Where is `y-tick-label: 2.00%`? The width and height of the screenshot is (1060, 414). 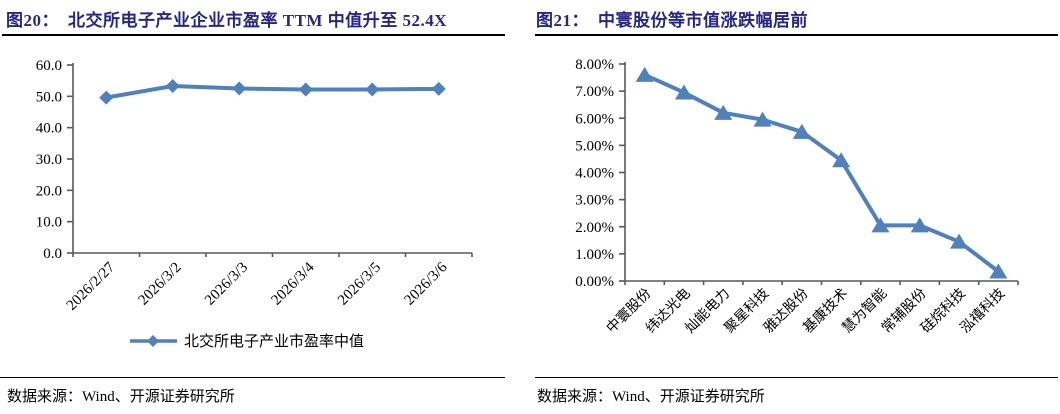
y-tick-label: 2.00% is located at coordinates (594, 228).